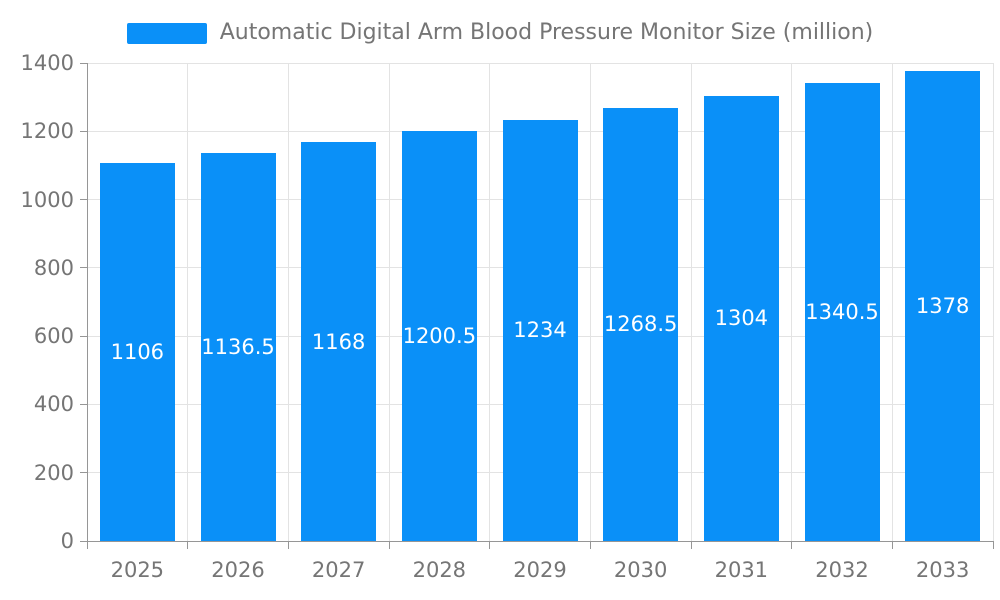 The width and height of the screenshot is (1000, 600). Describe the element at coordinates (53, 267) in the screenshot. I see `y-tick-label: 800` at that location.